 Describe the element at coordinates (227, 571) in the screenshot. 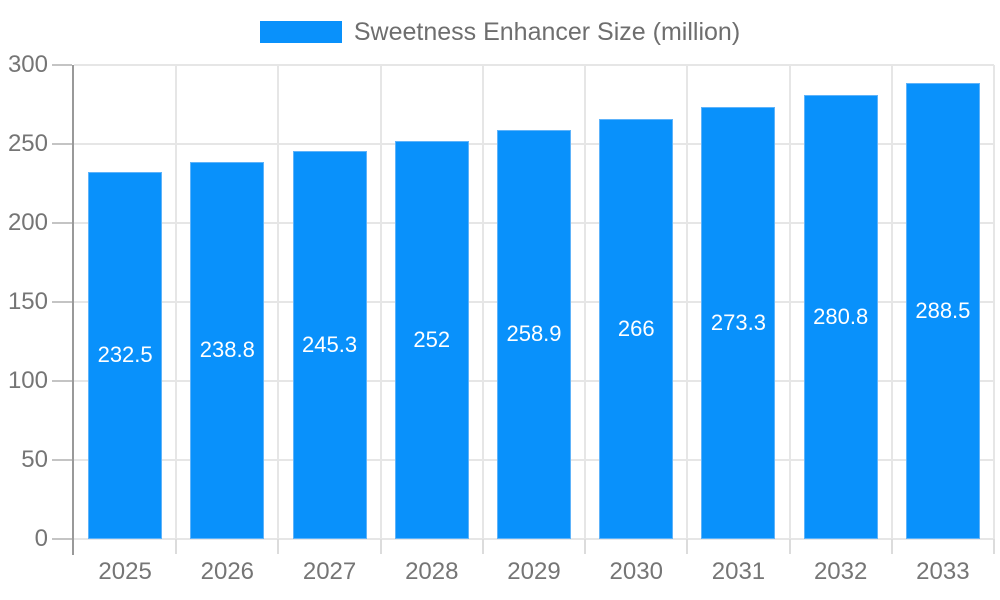

I see `x-axis-label: 2026` at that location.